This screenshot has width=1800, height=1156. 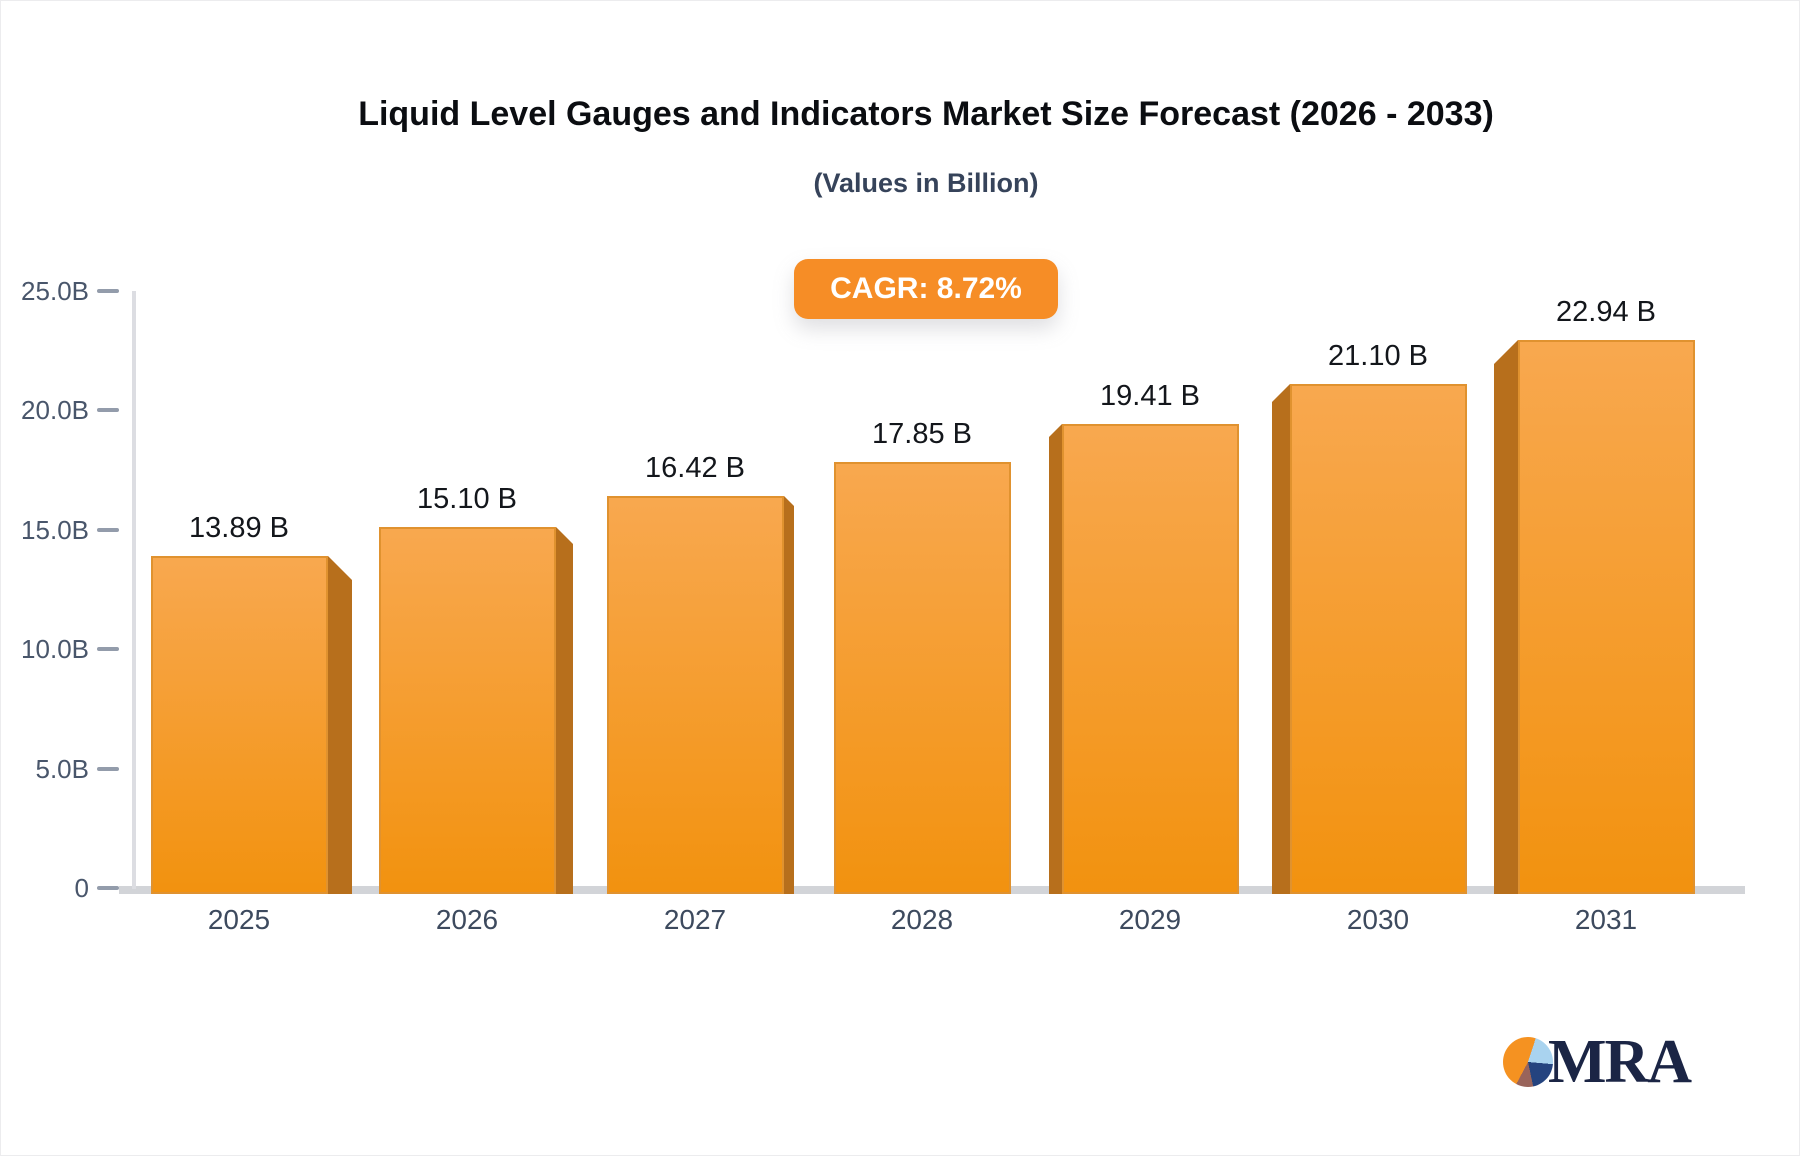 I want to click on y-tick-label-5.0B: 5.0B, so click(x=62, y=769).